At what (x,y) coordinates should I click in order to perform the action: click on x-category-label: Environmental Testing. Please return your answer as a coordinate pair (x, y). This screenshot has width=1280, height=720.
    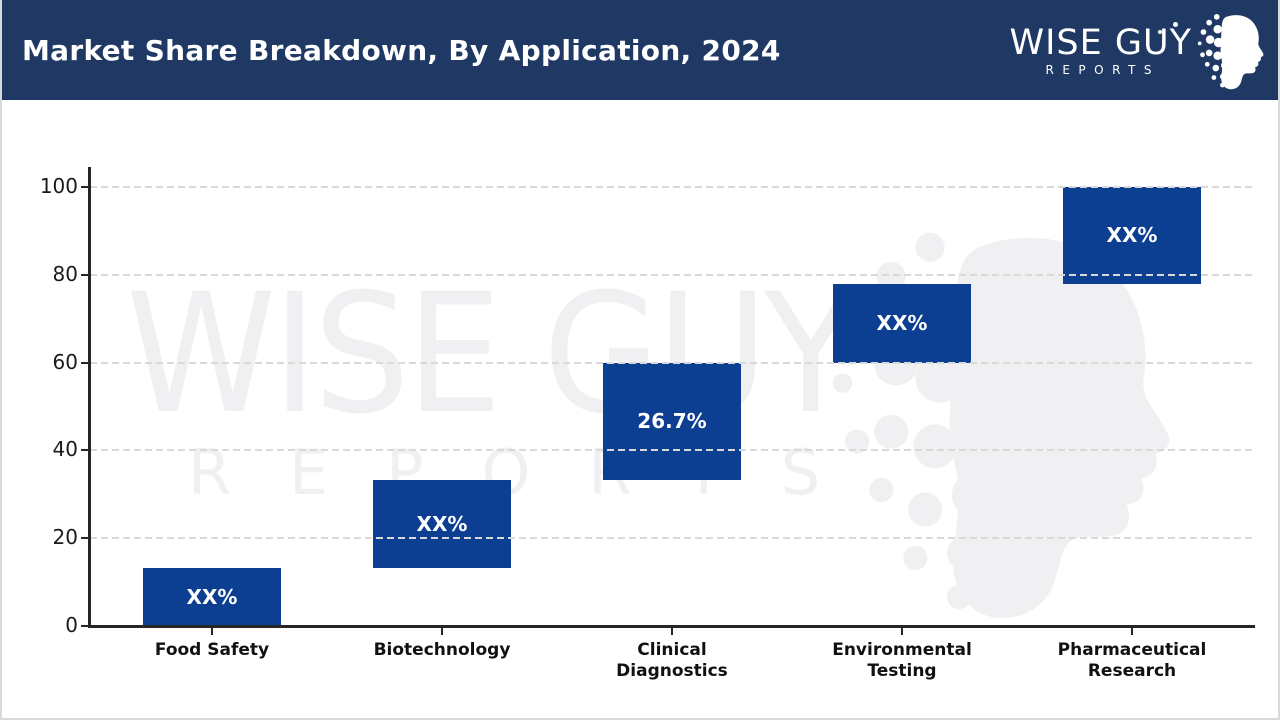
    Looking at the image, I should click on (902, 660).